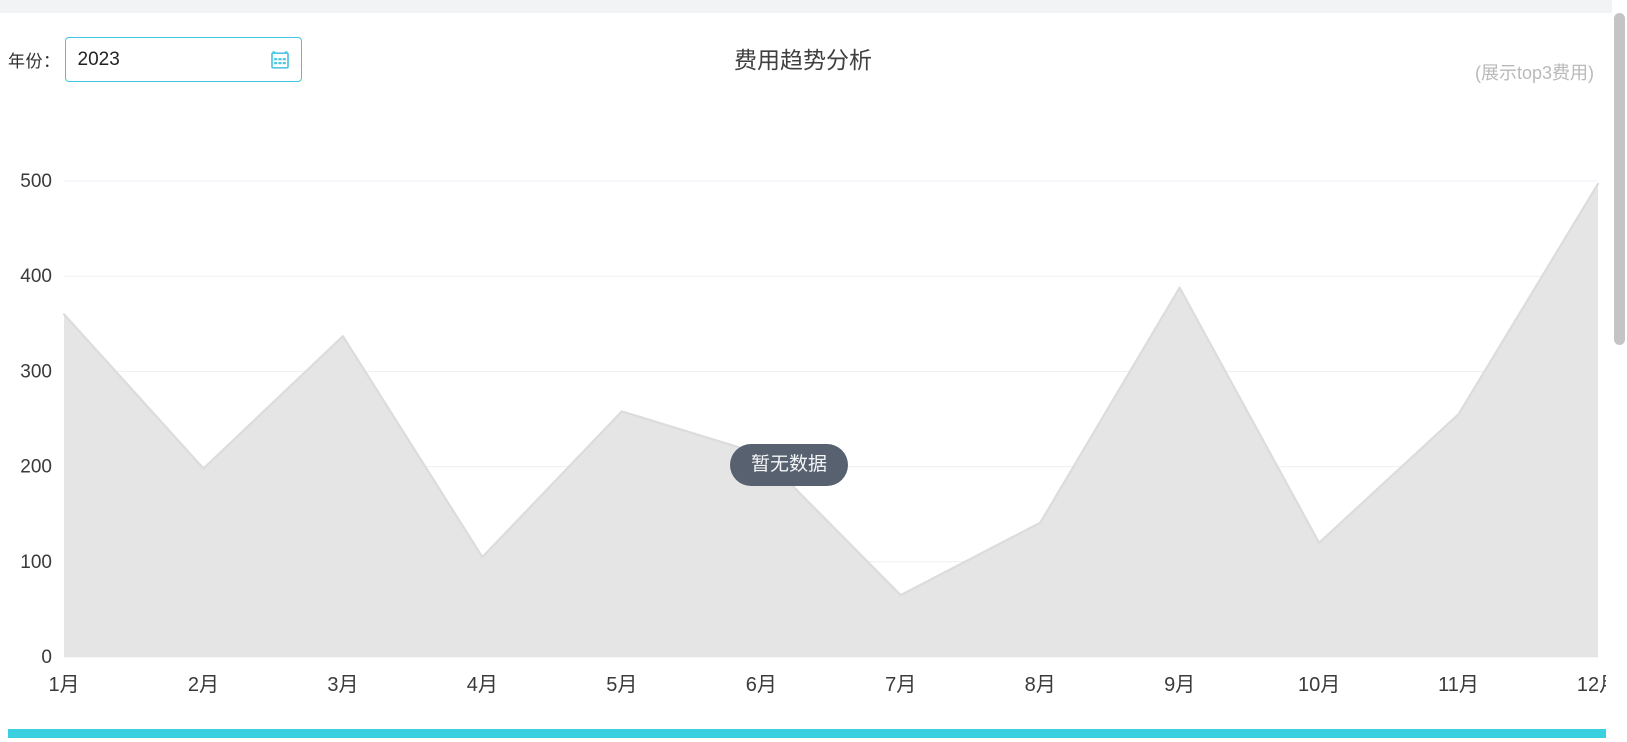 The image size is (1627, 742). I want to click on calendar-icon, so click(280, 60).